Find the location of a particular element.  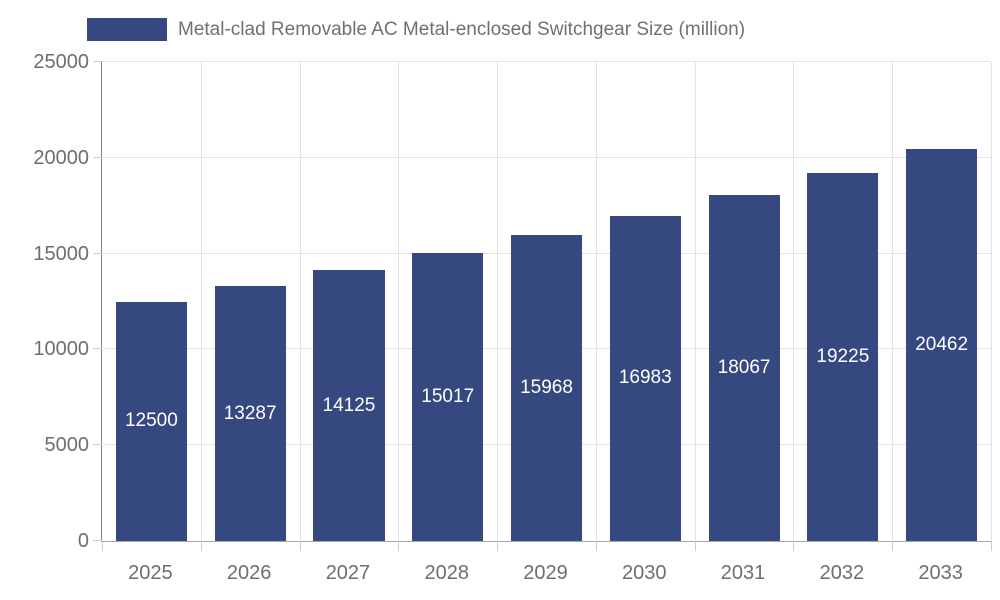

bar-value-label: 12500 is located at coordinates (151, 421).